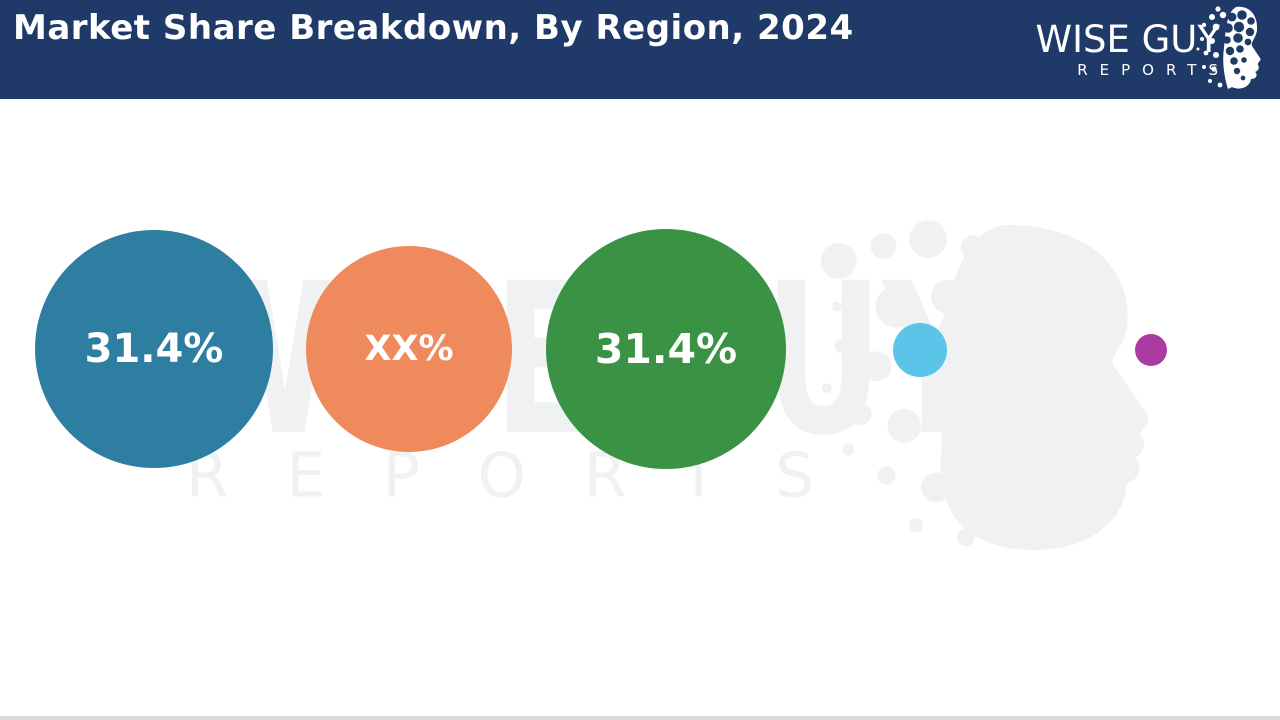 This screenshot has height=720, width=1280. I want to click on bubble-north-america: 31.4%, so click(154, 349).